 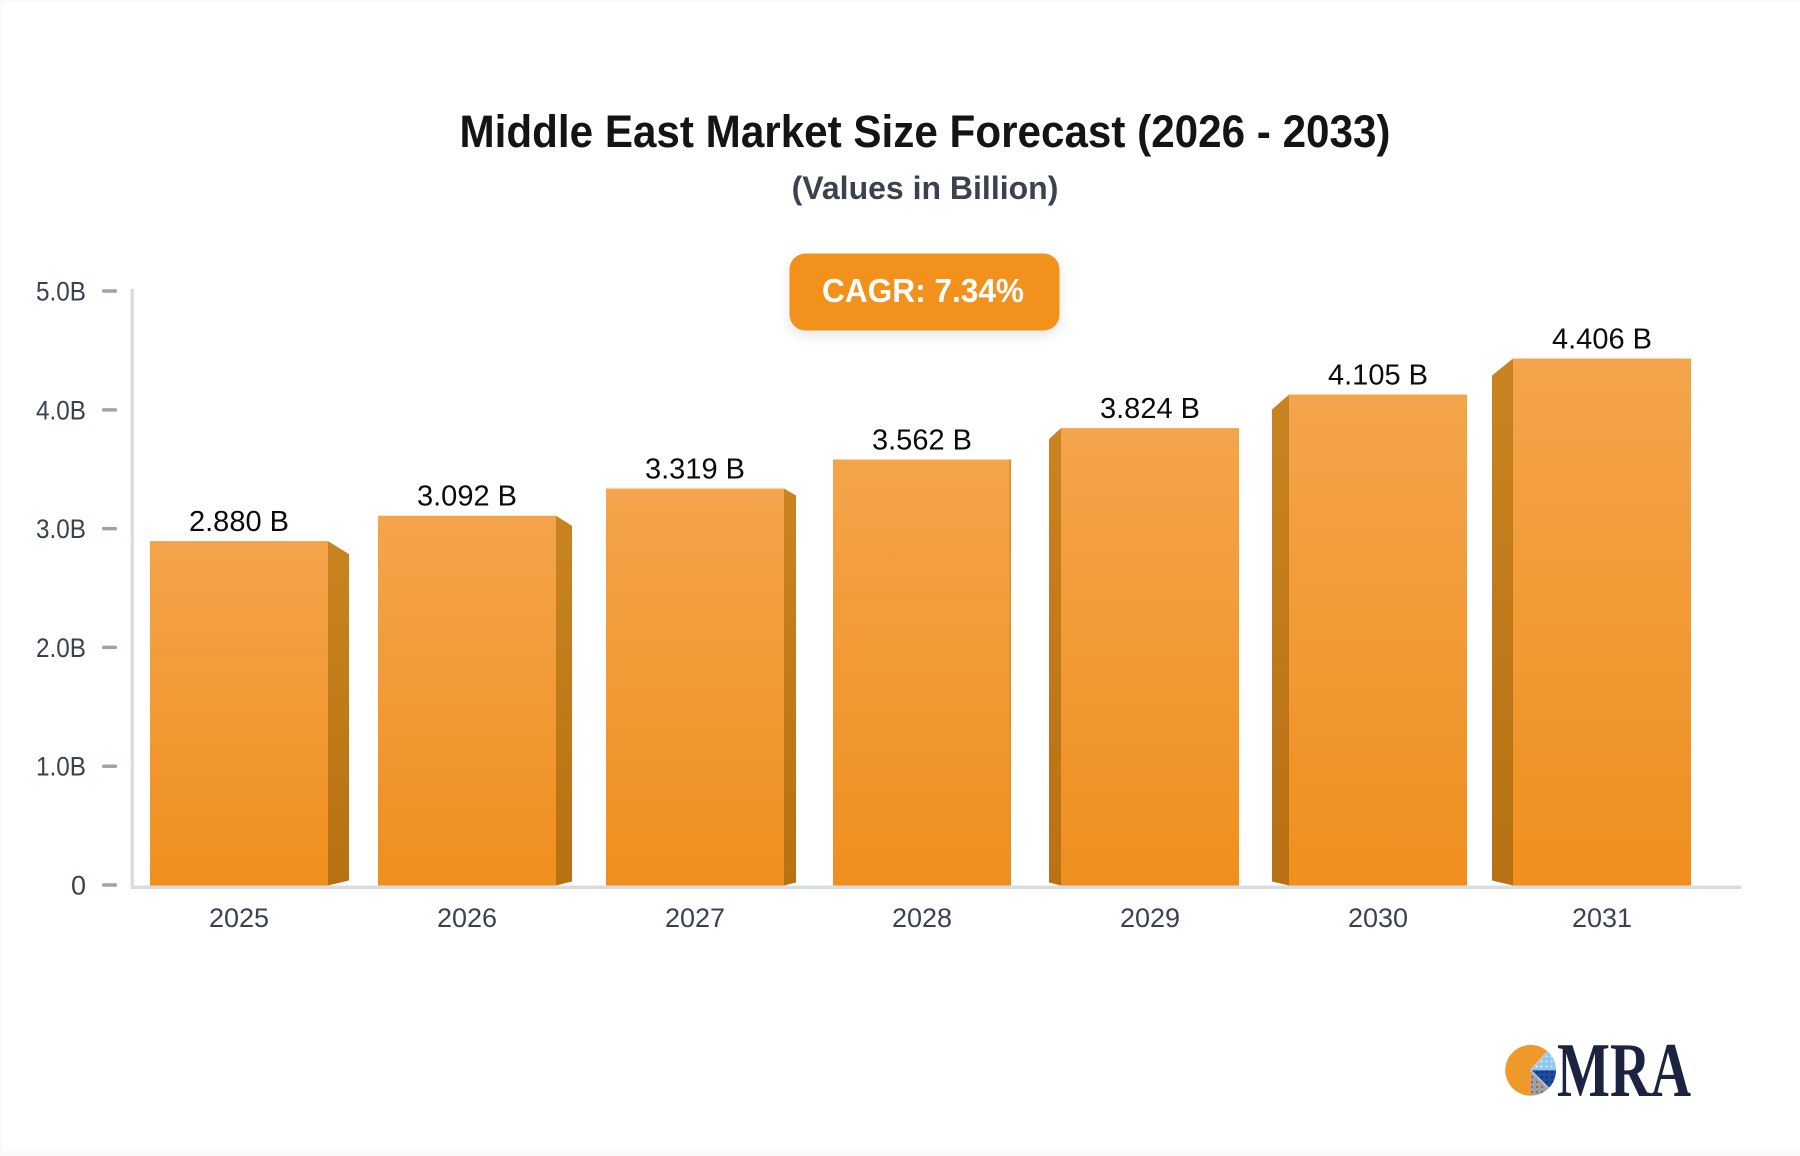 I want to click on svg-text: 2031, so click(x=1602, y=918).